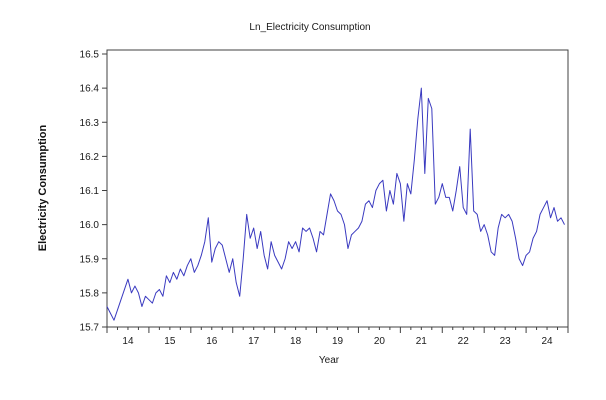  What do you see at coordinates (464, 341) in the screenshot?
I see `x-tick-label: 22` at bounding box center [464, 341].